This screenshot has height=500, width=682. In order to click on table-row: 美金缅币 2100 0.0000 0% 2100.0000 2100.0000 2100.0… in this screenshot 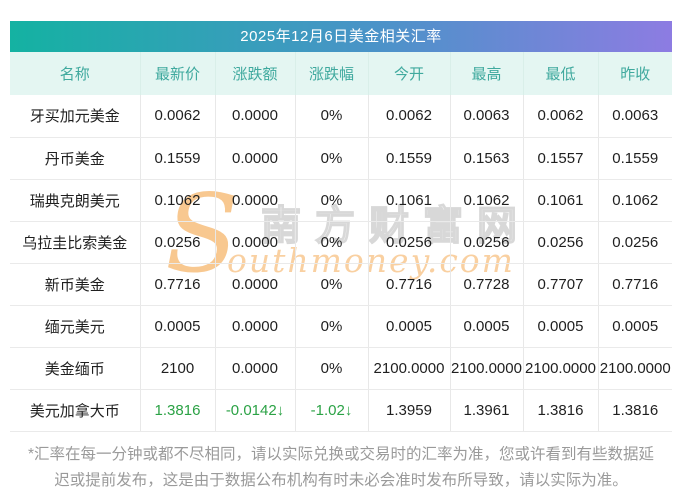, I will do `click(341, 368)`.